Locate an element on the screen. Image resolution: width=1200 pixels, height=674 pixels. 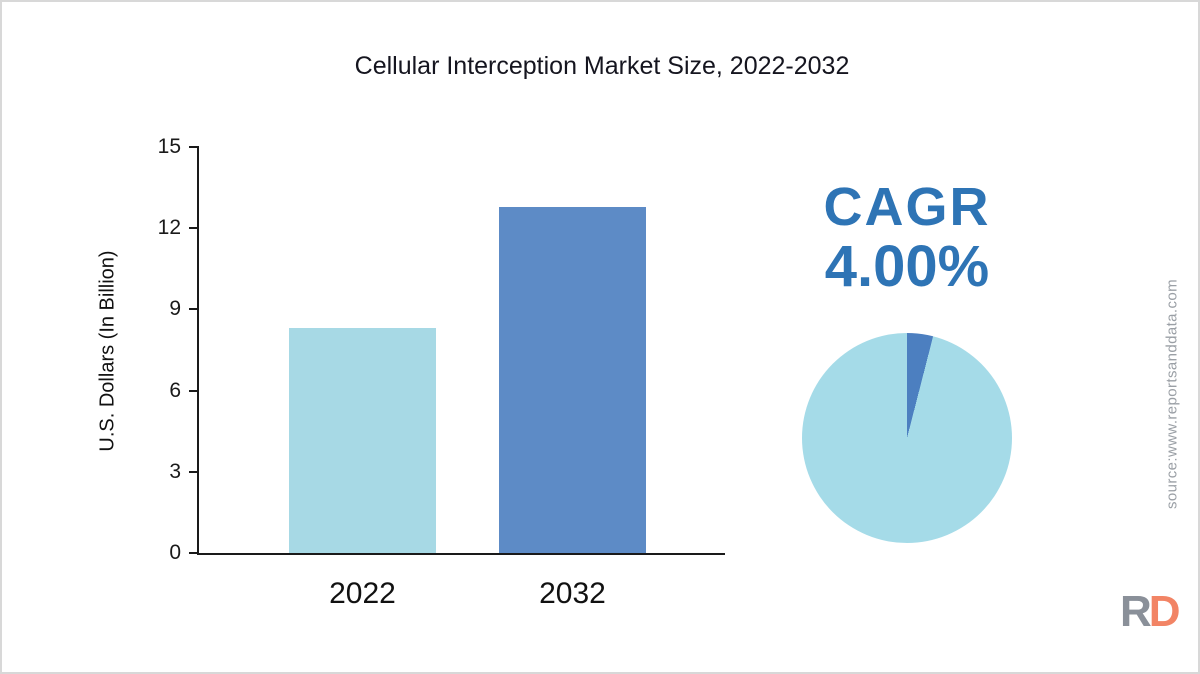
cagr-block: CAGR 4.00% is located at coordinates (907, 361).